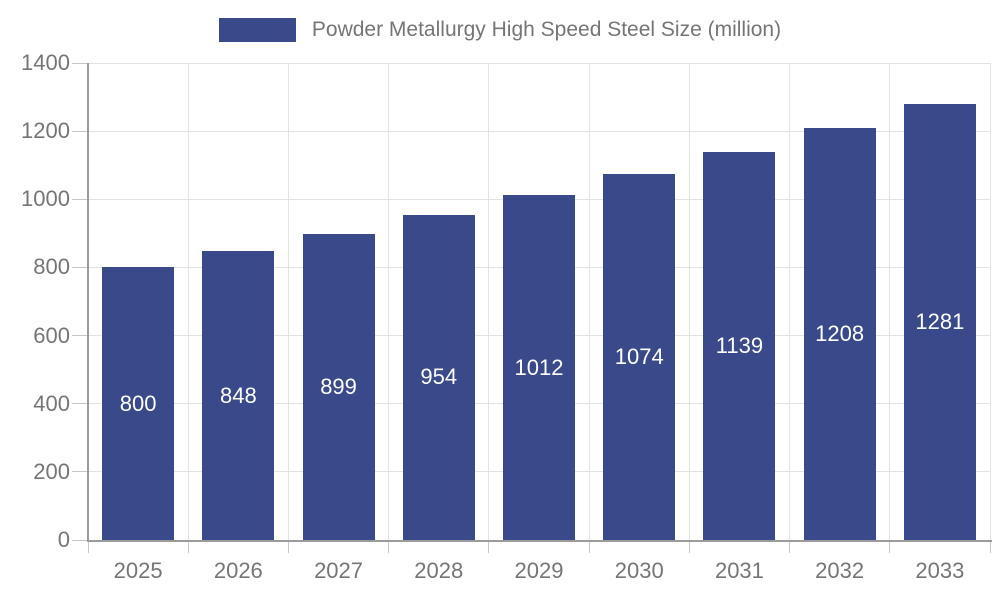 Image resolution: width=1000 pixels, height=600 pixels. I want to click on bar-2033: 1281, so click(939, 321).